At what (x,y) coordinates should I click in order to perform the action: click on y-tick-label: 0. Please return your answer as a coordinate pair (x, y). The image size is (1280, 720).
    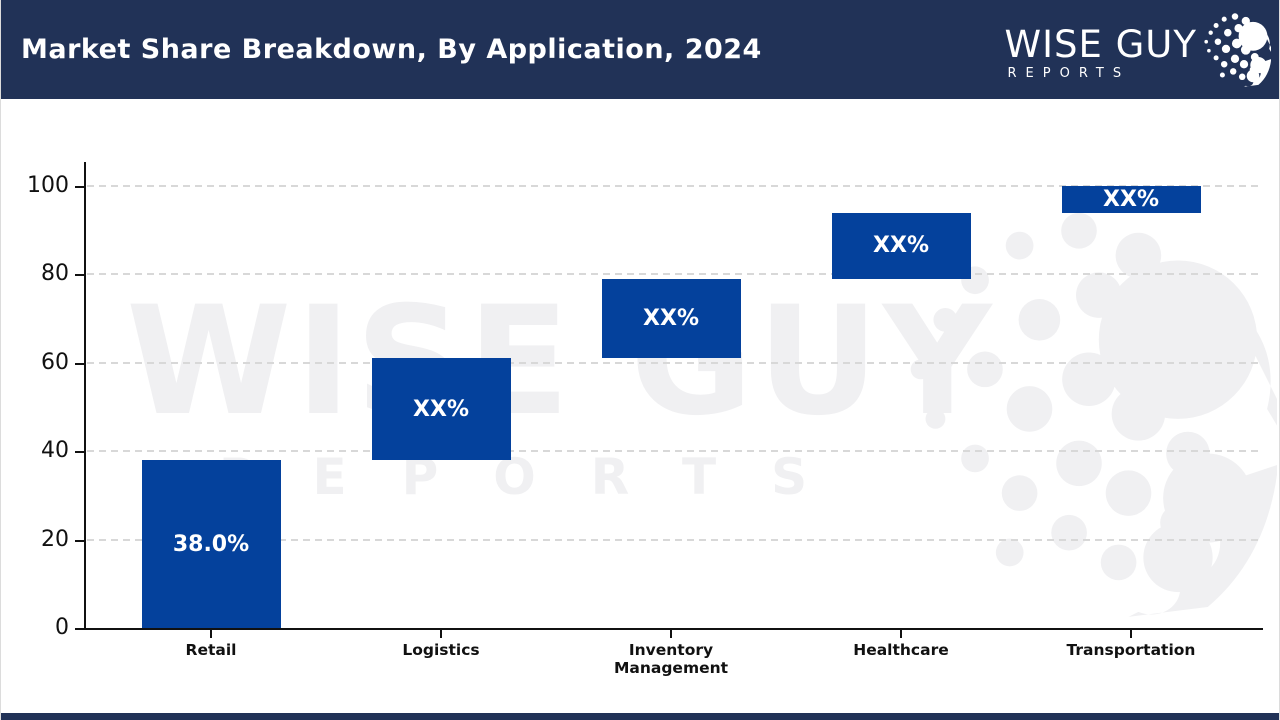
    Looking at the image, I should click on (62, 627).